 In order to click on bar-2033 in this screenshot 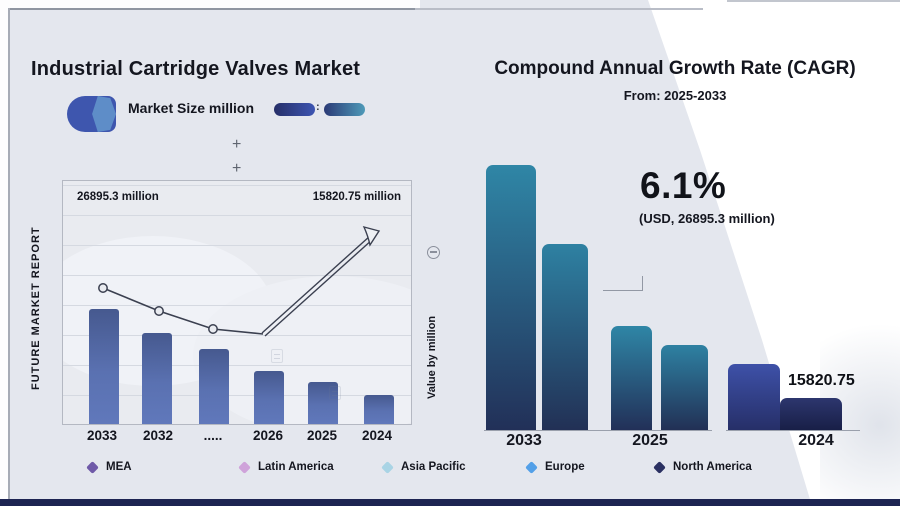, I will do `click(104, 366)`.